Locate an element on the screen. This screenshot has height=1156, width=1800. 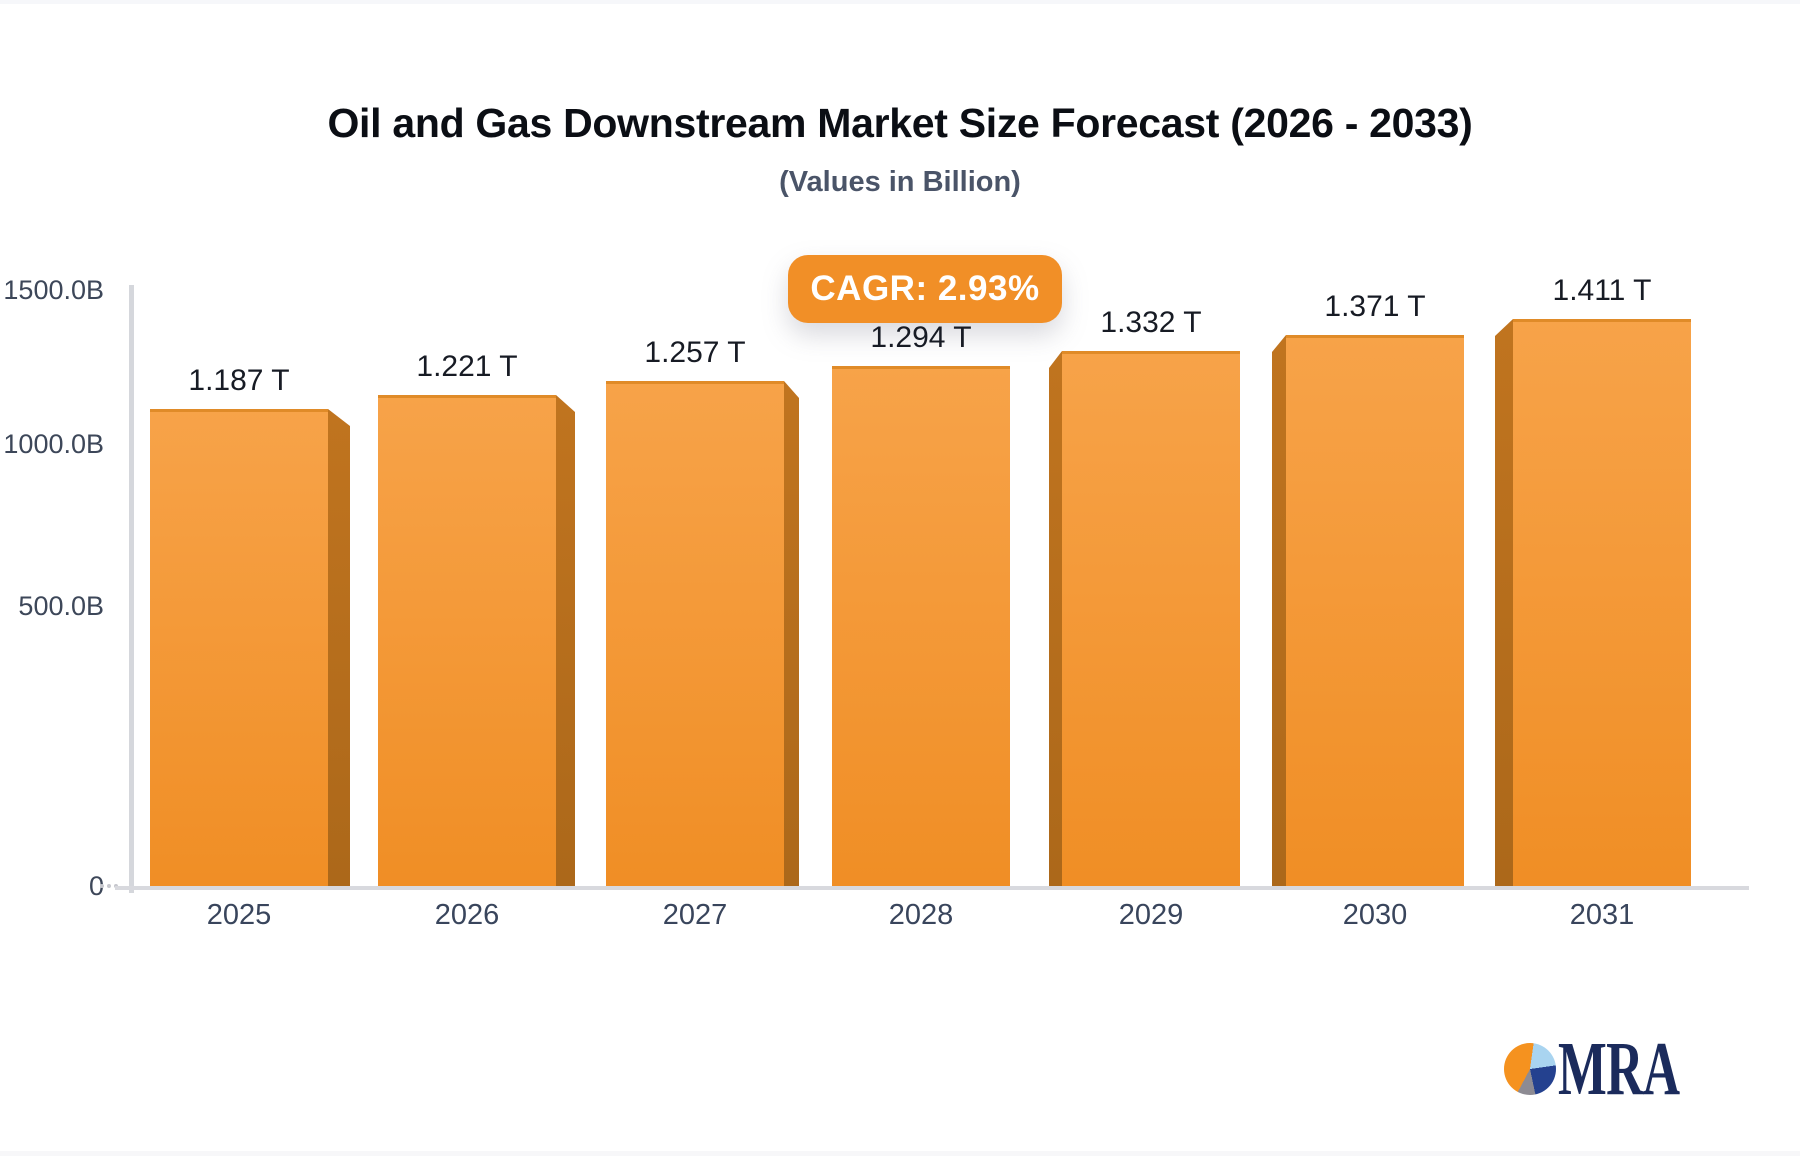
y-axis-tick-0: 0 is located at coordinates (96, 886).